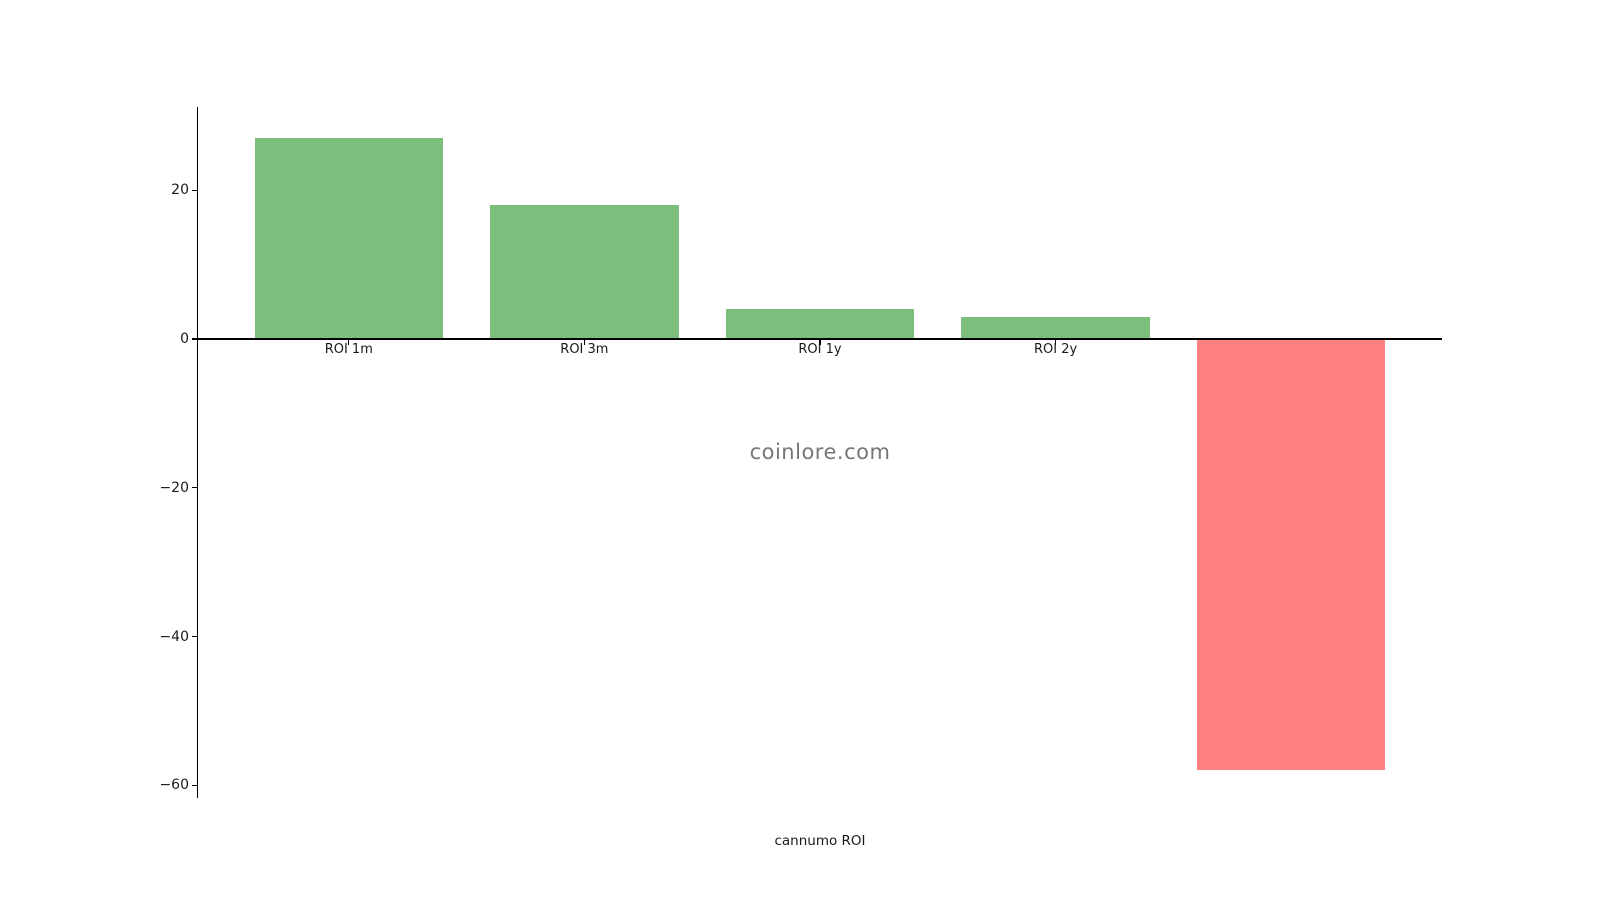  Describe the element at coordinates (584, 350) in the screenshot. I see `x-axis-tick-label: ROI 3m` at that location.